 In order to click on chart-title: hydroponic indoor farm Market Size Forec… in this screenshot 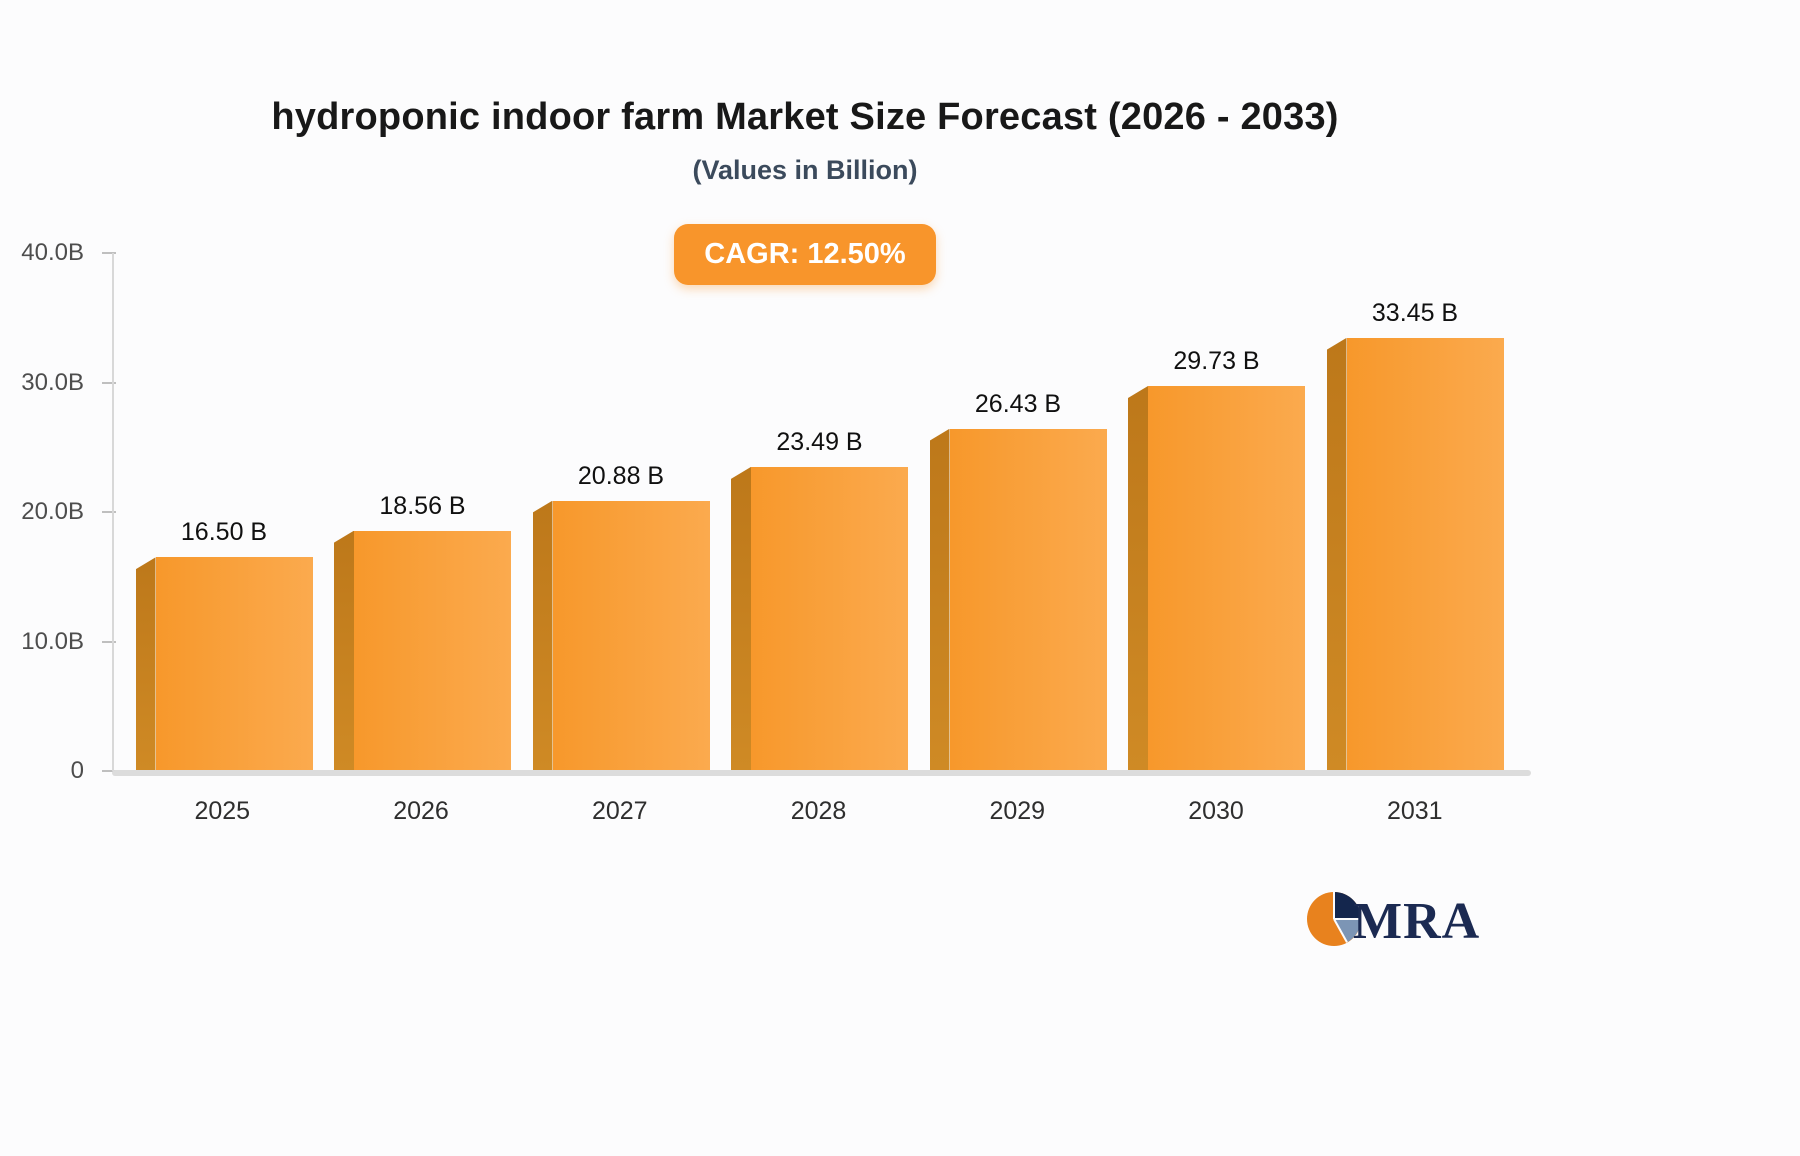, I will do `click(805, 117)`.